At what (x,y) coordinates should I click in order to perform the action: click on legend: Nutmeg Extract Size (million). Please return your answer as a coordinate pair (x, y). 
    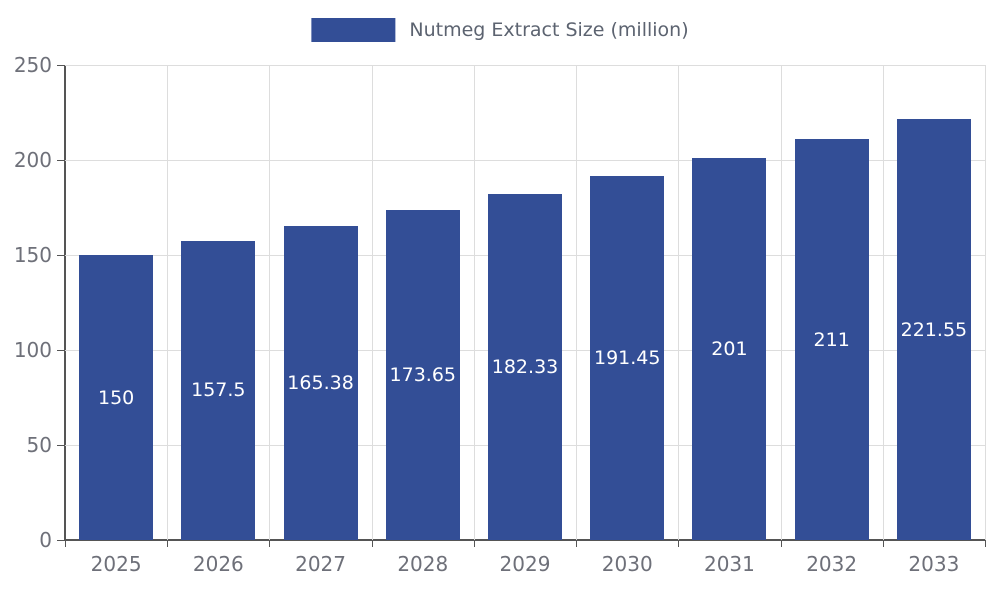
    Looking at the image, I should click on (500, 30).